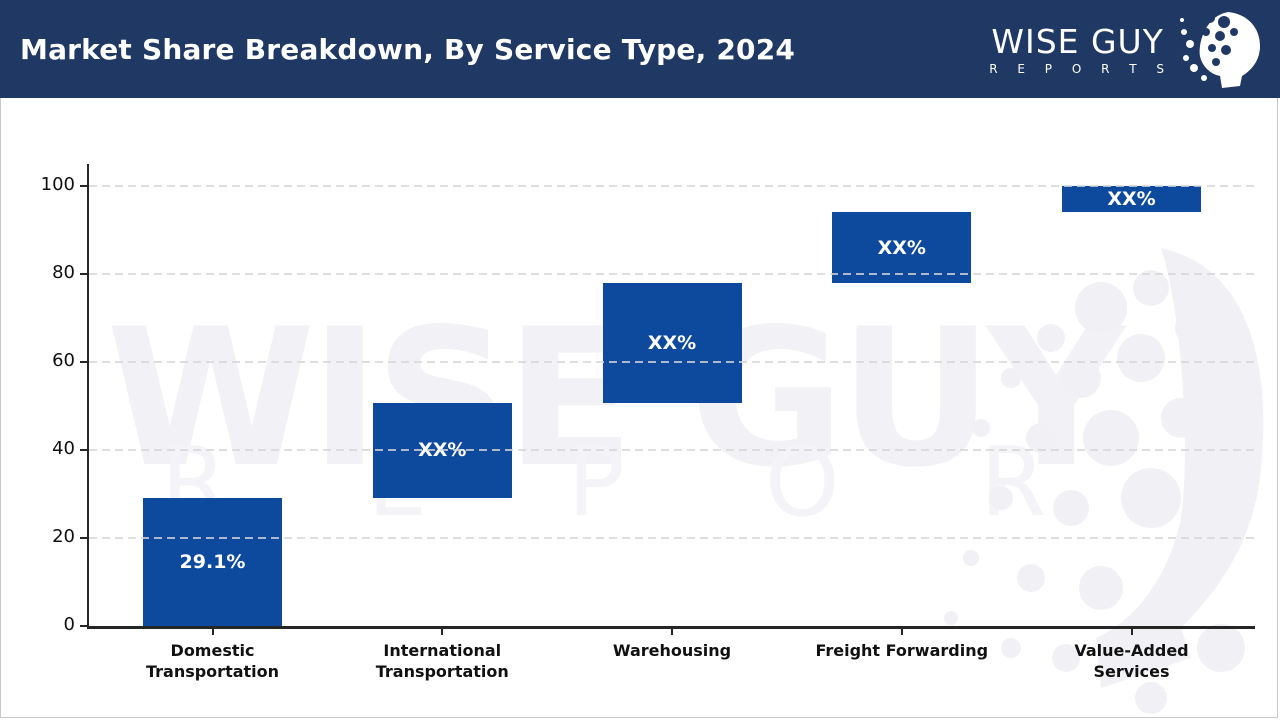 The width and height of the screenshot is (1280, 728). Describe the element at coordinates (63, 272) in the screenshot. I see `y-axis-label: 80` at that location.